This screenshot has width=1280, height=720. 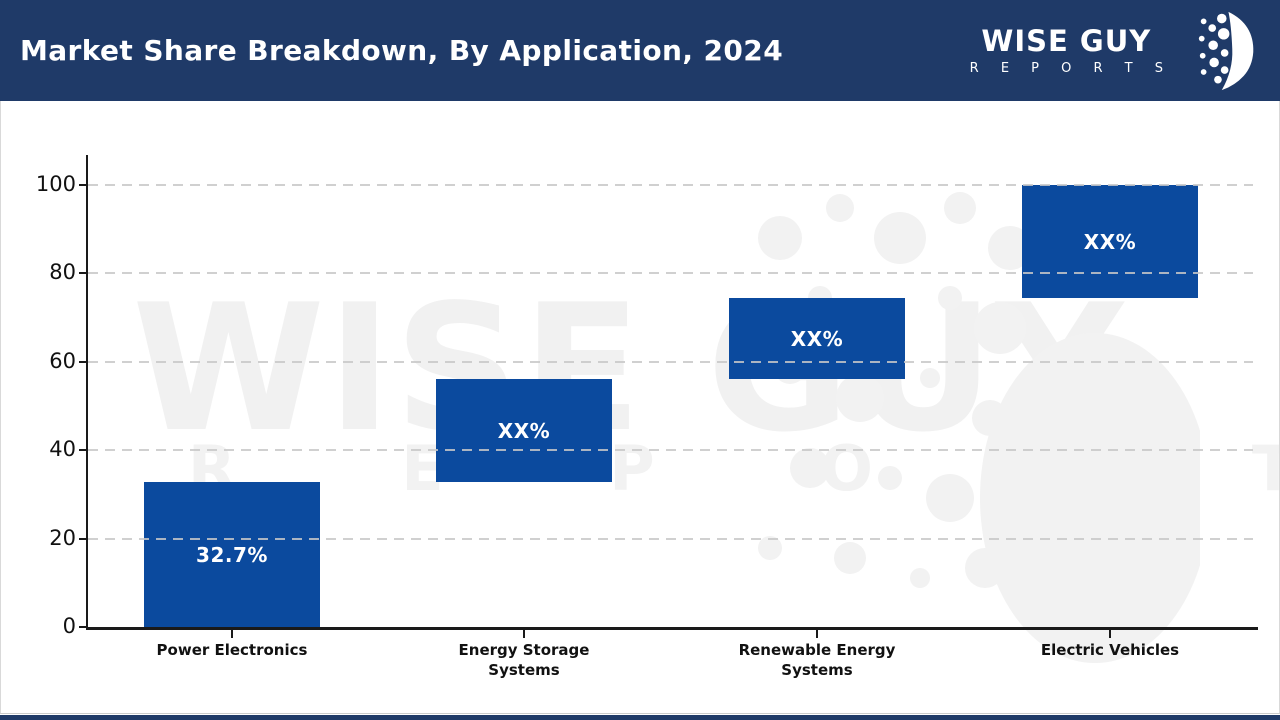 What do you see at coordinates (232, 650) in the screenshot?
I see `x-axis-label-power-electronics: Power Electronics` at bounding box center [232, 650].